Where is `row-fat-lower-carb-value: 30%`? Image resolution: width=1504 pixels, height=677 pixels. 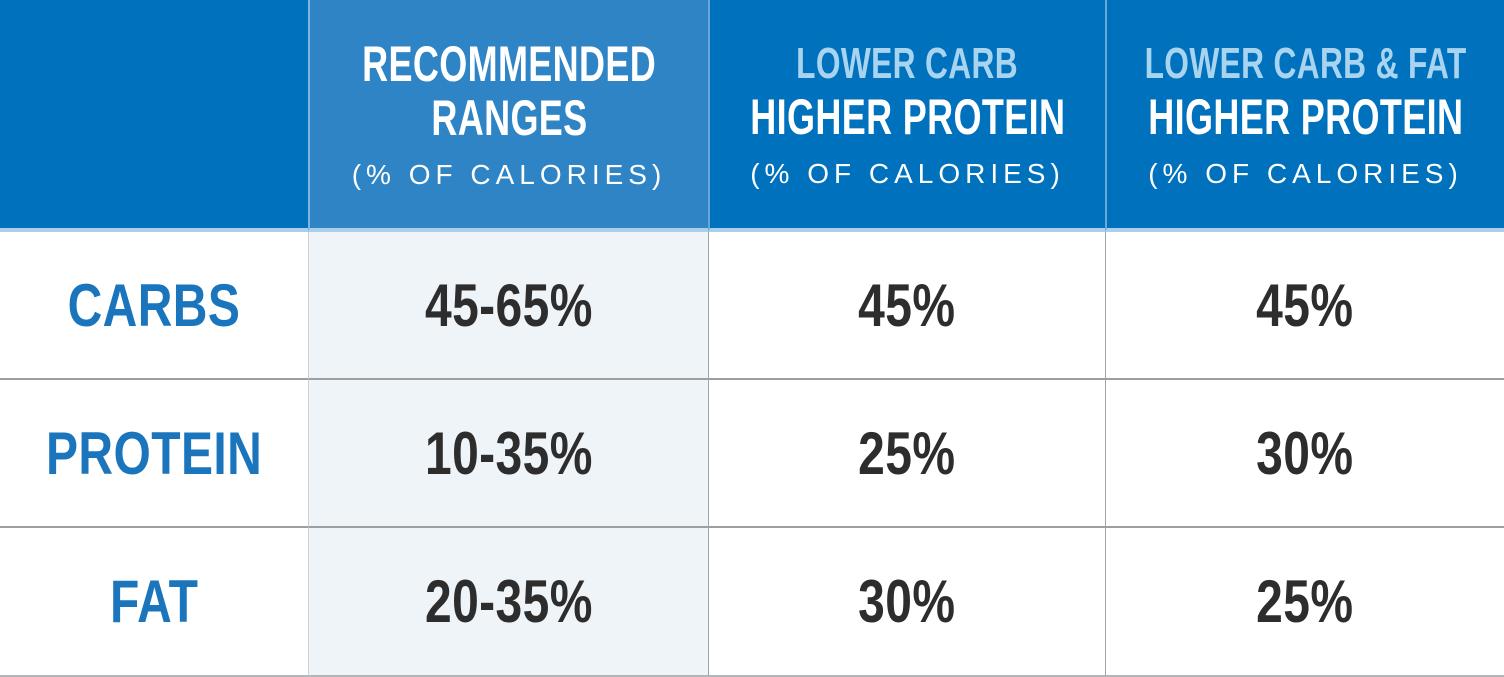 row-fat-lower-carb-value: 30% is located at coordinates (907, 601).